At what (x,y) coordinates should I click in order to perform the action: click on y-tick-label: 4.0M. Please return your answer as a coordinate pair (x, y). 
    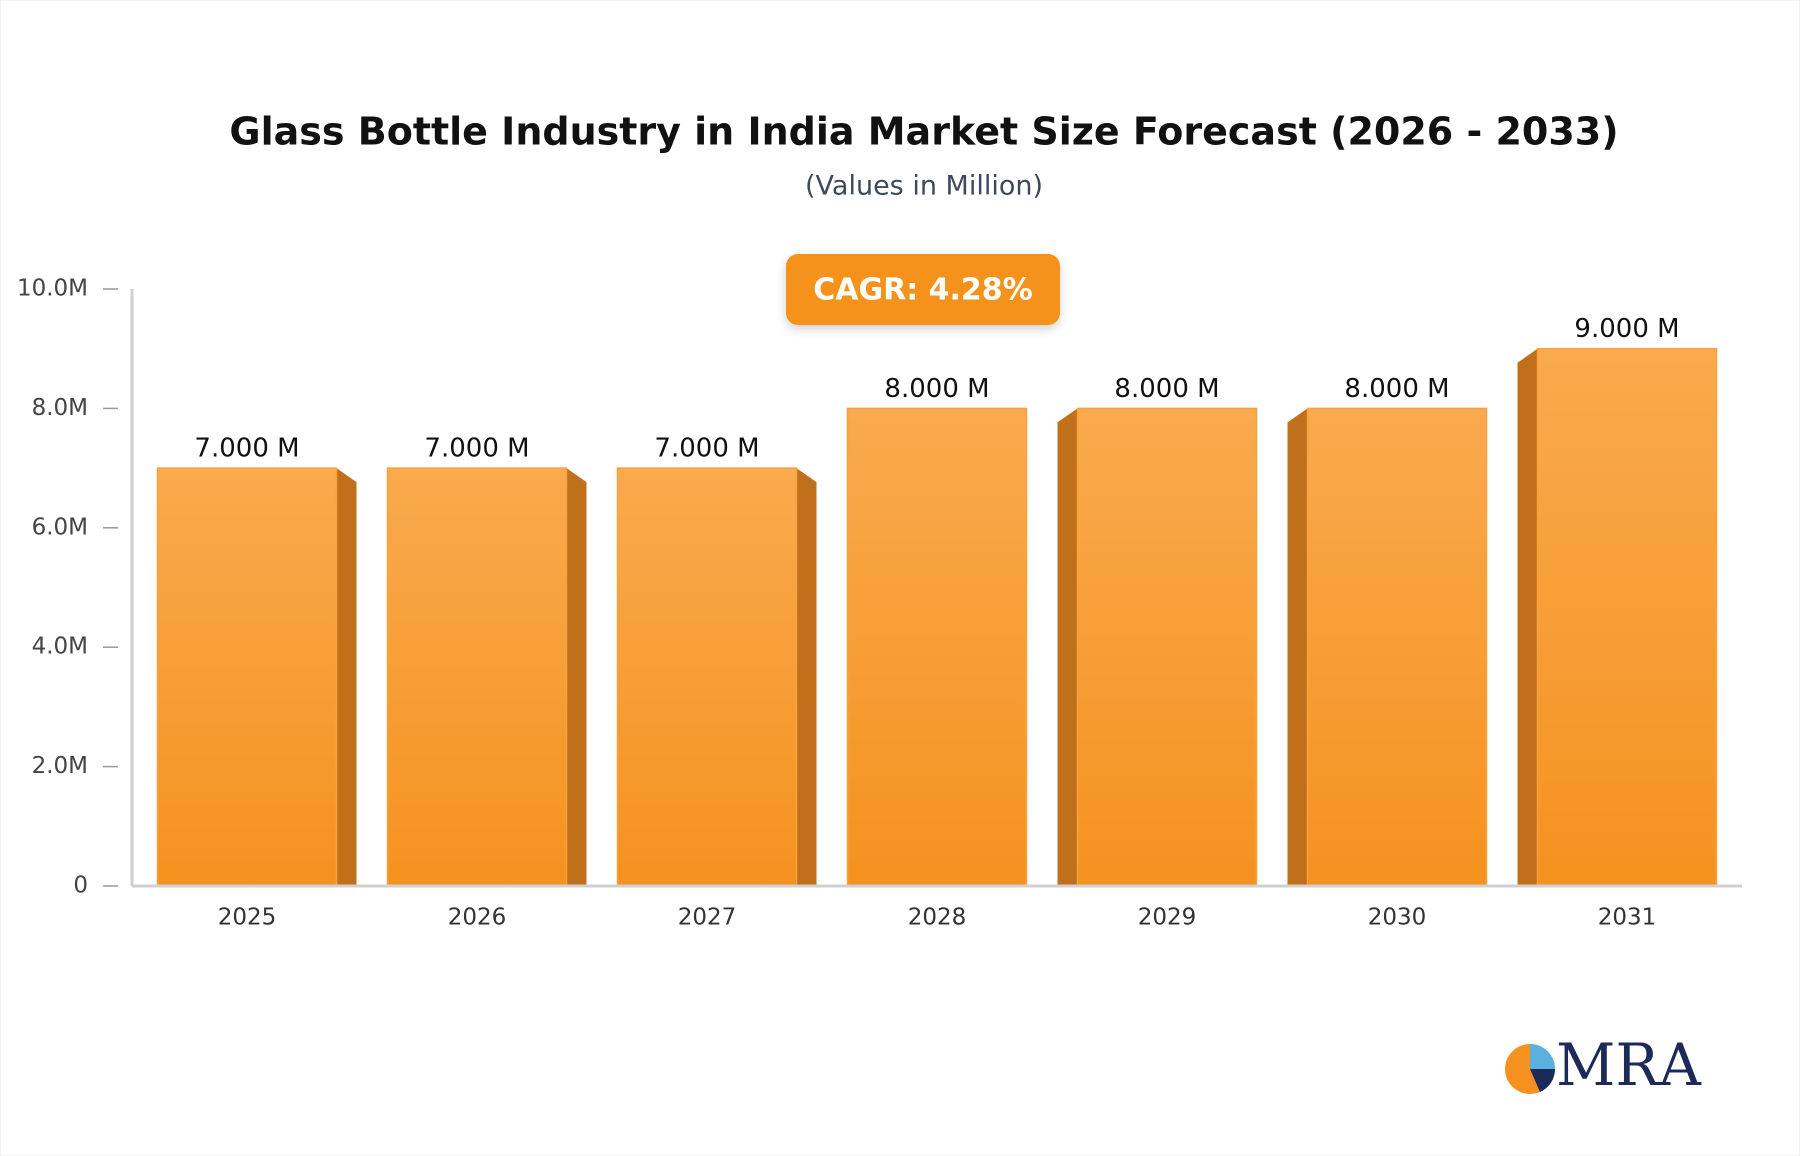
    Looking at the image, I should click on (60, 647).